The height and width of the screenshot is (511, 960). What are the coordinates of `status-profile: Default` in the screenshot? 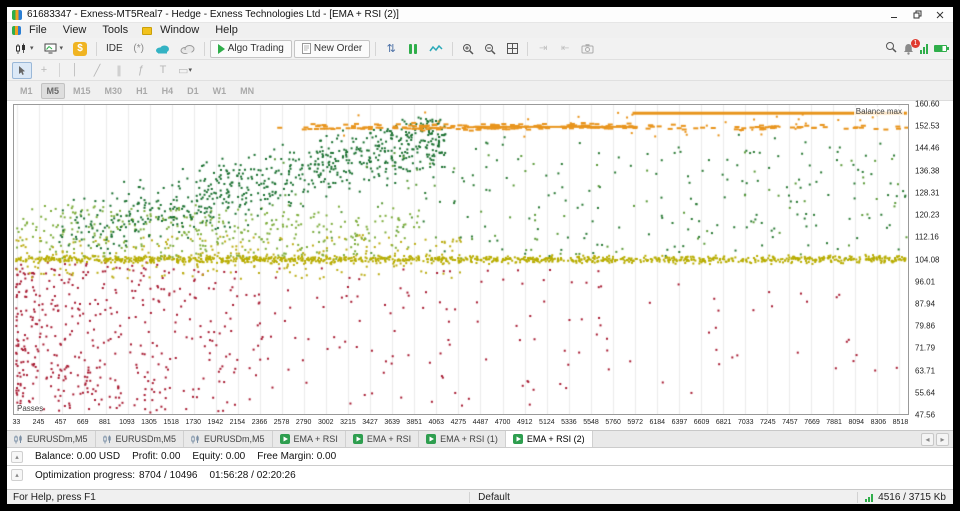 It's located at (663, 497).